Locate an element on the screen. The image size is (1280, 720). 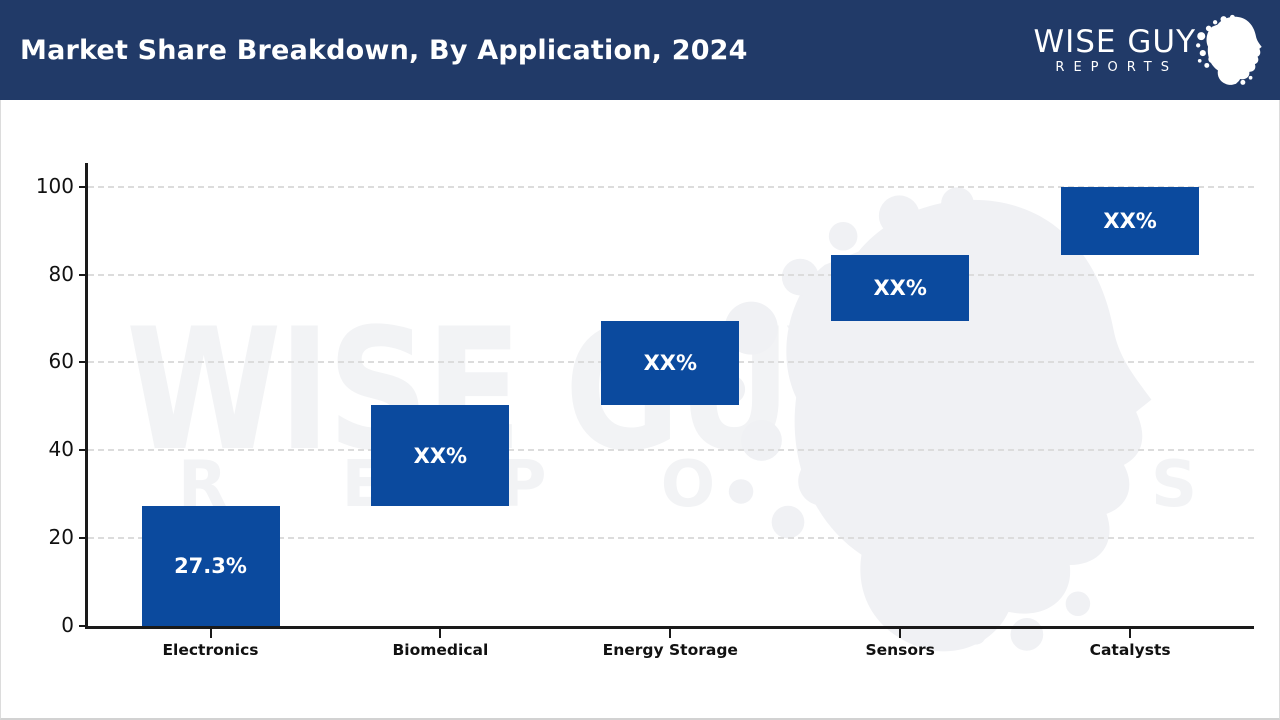
x-category-label-2: Energy Storage is located at coordinates (670, 650).